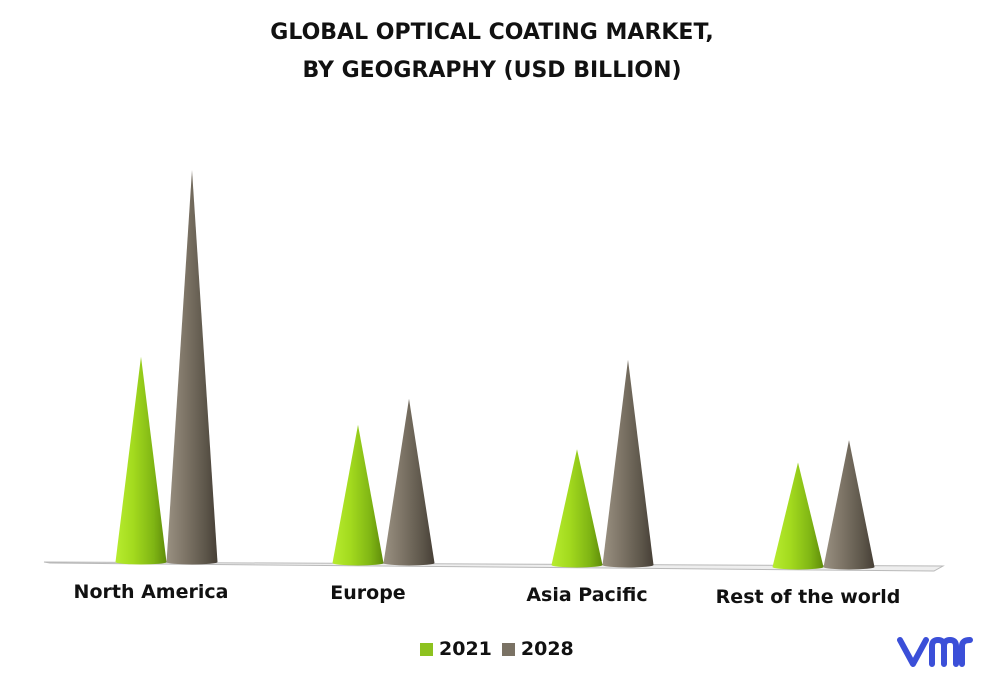  Describe the element at coordinates (798, 567) in the screenshot. I see `cone-base-rest-of-the-world-2021` at that location.